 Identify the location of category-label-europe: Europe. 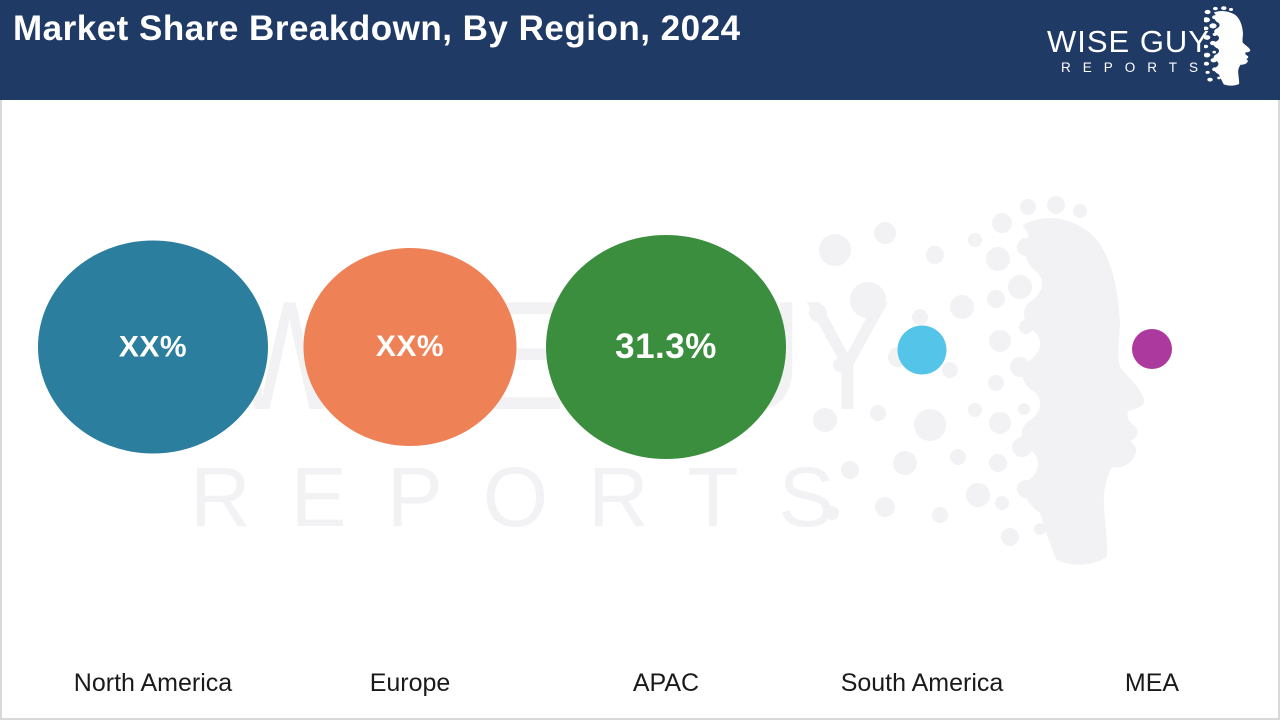
(410, 683).